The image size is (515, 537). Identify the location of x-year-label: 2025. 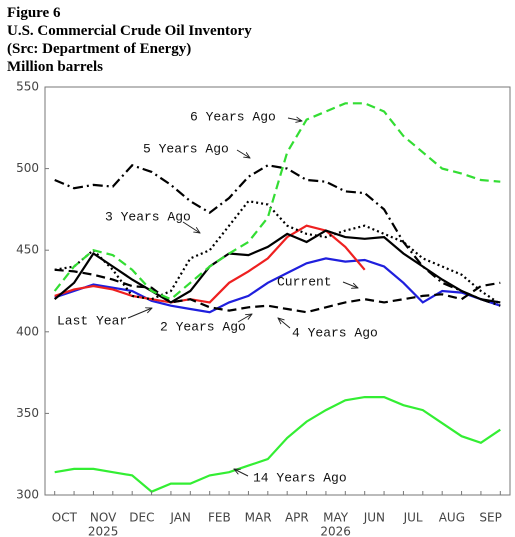
(103, 531).